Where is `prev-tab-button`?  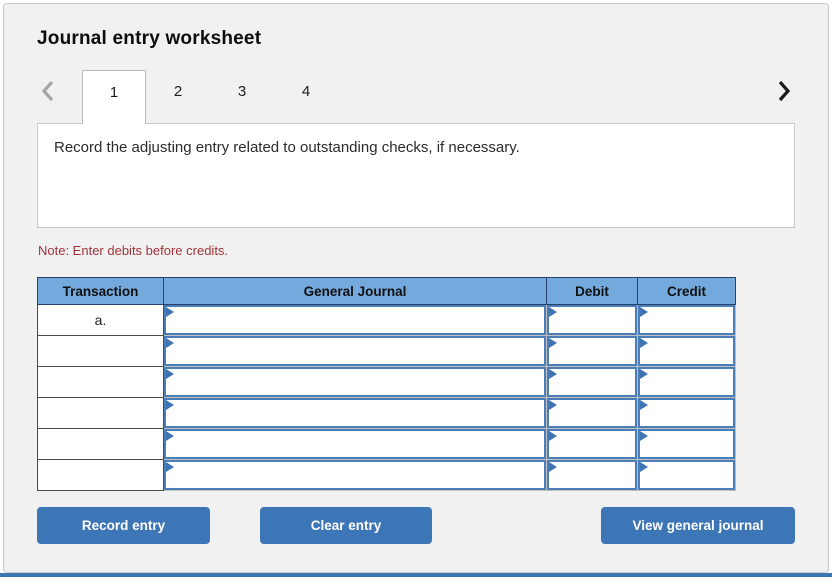
prev-tab-button is located at coordinates (48, 93).